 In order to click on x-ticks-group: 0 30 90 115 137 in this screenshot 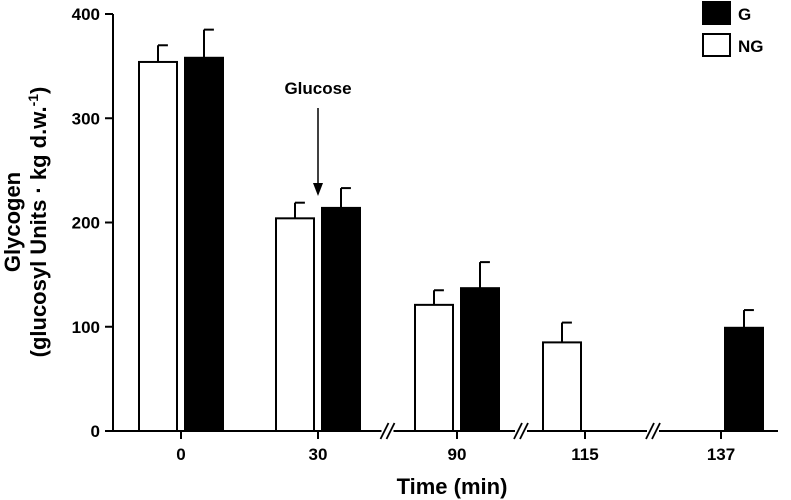, I will do `click(455, 447)`.